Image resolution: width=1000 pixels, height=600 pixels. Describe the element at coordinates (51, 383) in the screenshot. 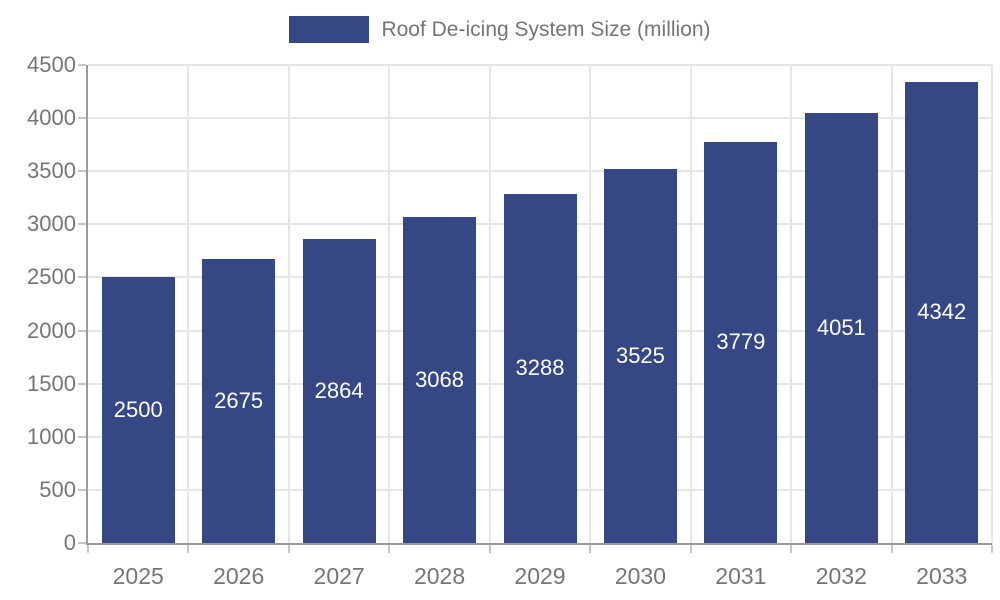

I see `y-axis-tick-label: 1500` at that location.